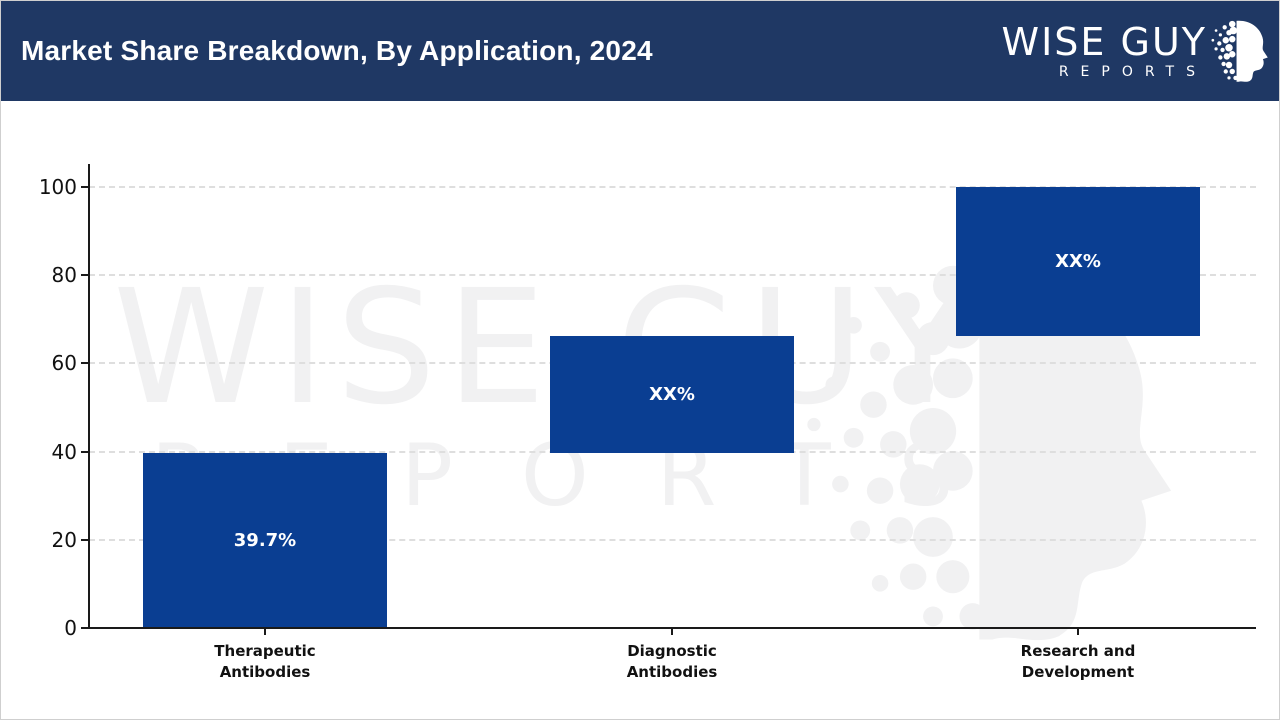 The width and height of the screenshot is (1280, 720). Describe the element at coordinates (672, 651) in the screenshot. I see `category-label-line: Diagnostic` at that location.